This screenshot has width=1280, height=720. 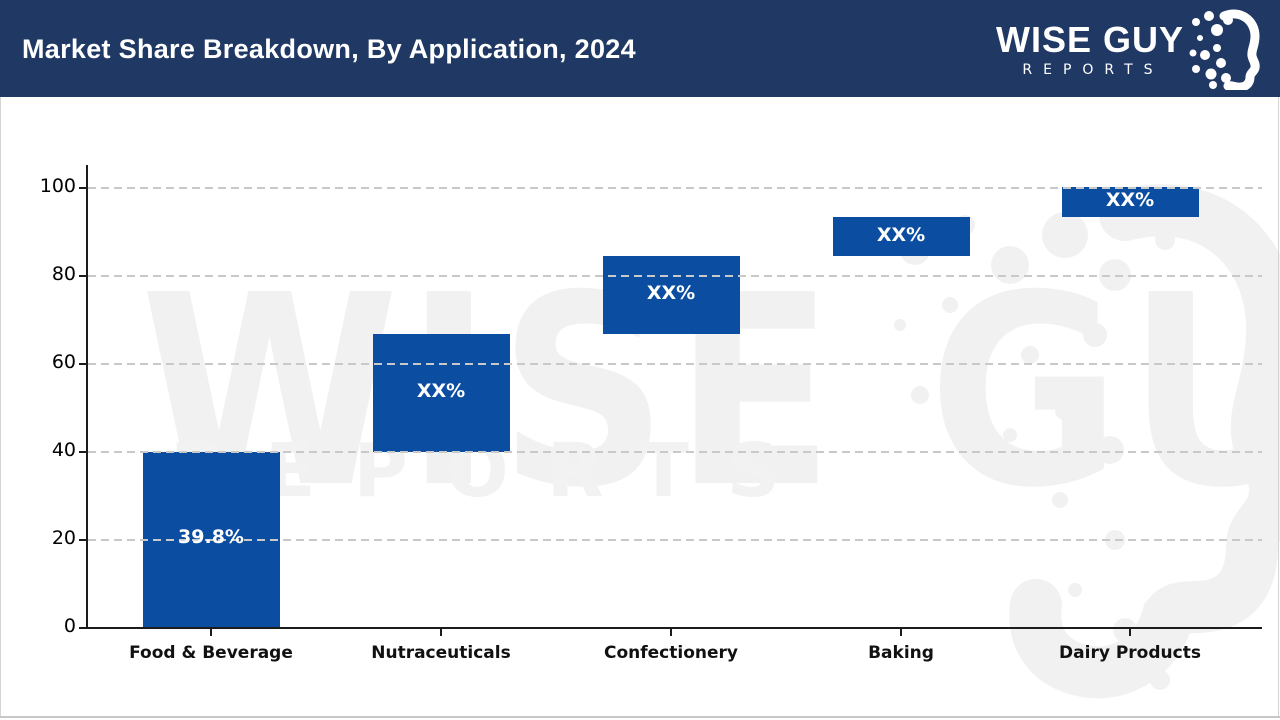 I want to click on x-category-label: Baking, so click(x=901, y=653).